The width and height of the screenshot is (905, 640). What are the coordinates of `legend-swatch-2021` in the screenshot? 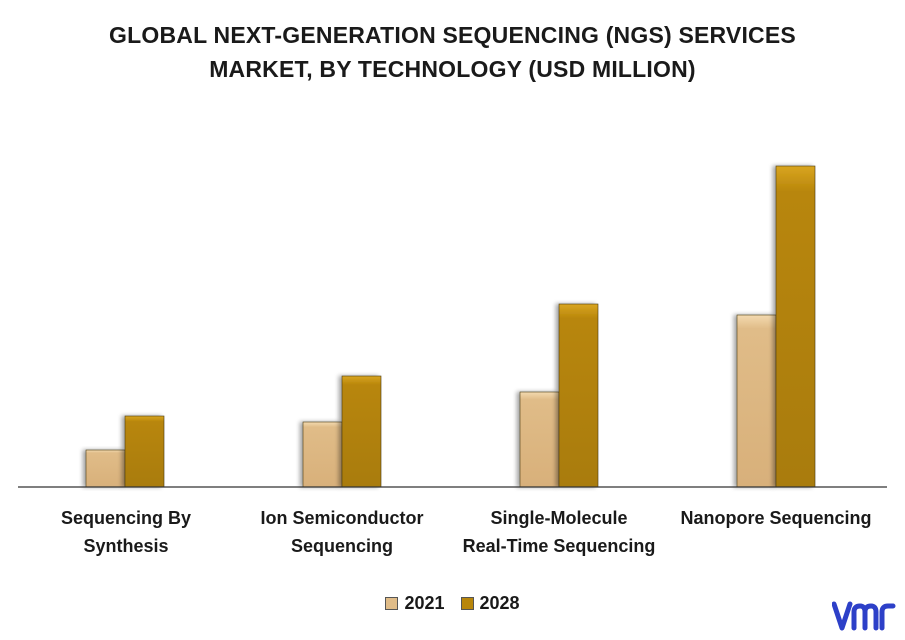 It's located at (392, 603).